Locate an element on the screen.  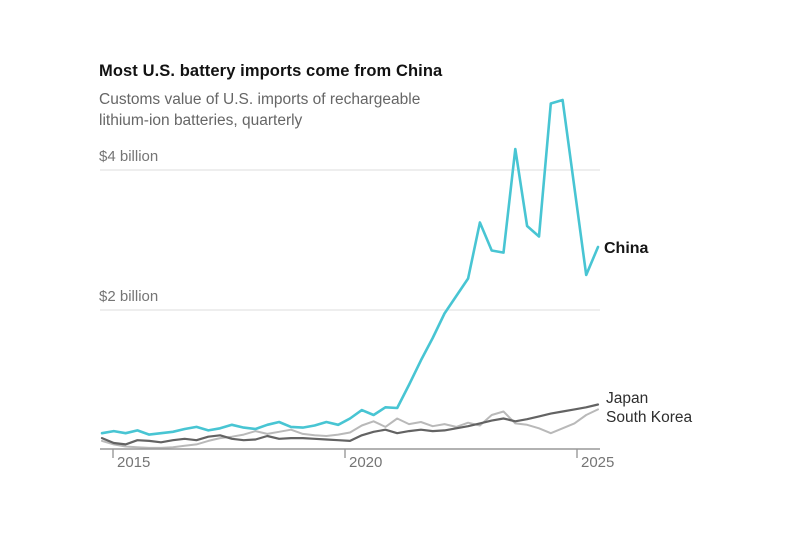
series-label-china: China is located at coordinates (626, 248).